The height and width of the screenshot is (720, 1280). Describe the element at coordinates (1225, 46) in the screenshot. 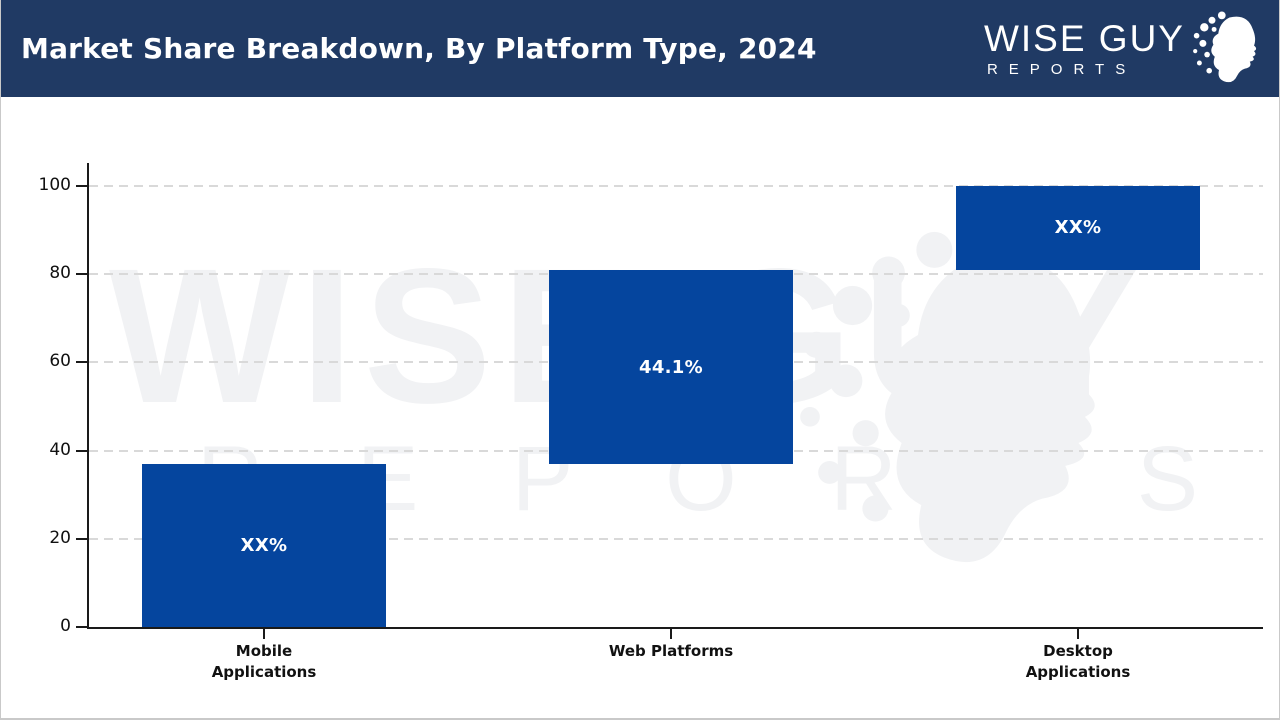

I see `brand-face-icon` at that location.